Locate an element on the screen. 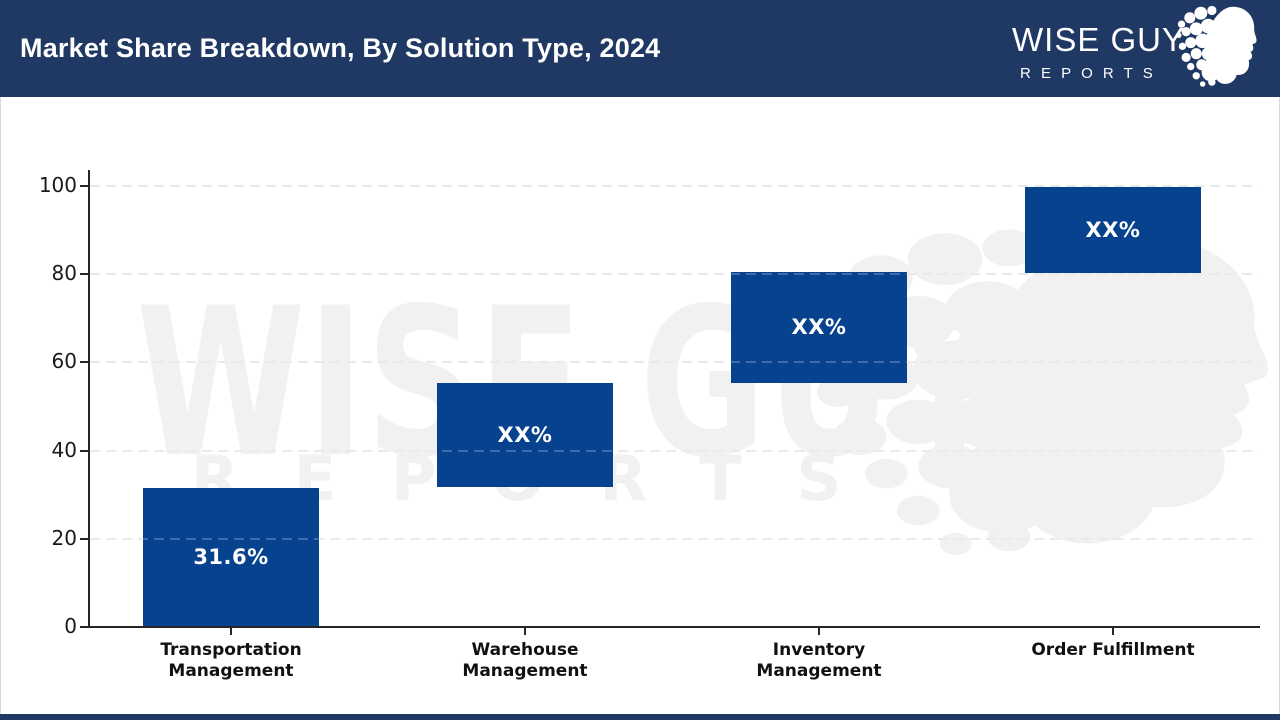  y-axis-tick-label: 60 is located at coordinates (64, 361).